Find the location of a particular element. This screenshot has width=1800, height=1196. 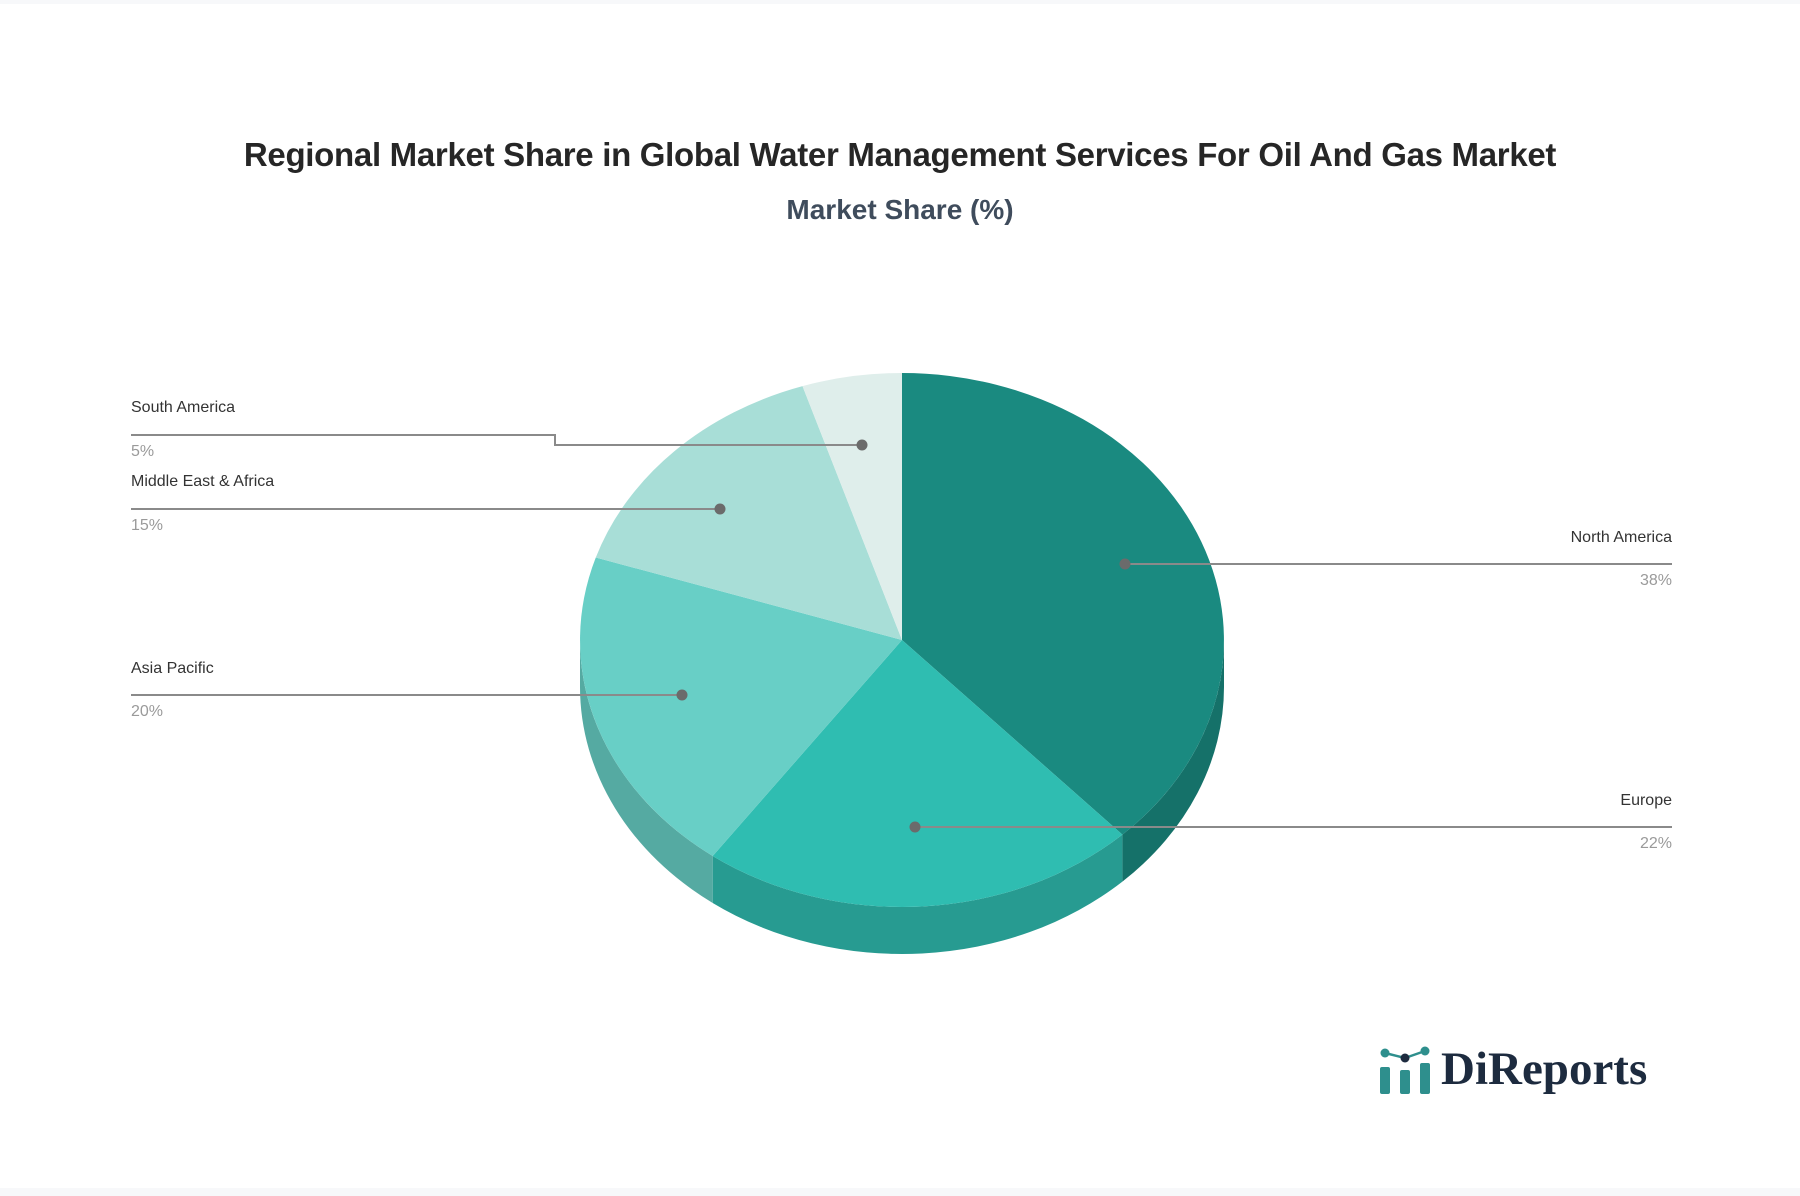

brand-logo: DiReports is located at coordinates (1511, 1069).